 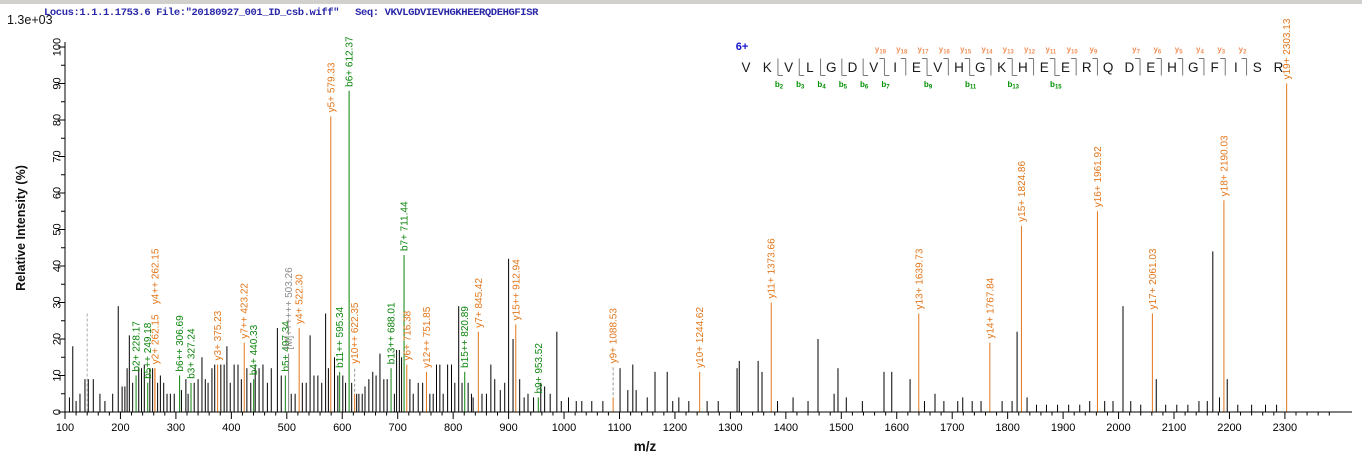 I want to click on x-tick-label: 300, so click(x=176, y=428).